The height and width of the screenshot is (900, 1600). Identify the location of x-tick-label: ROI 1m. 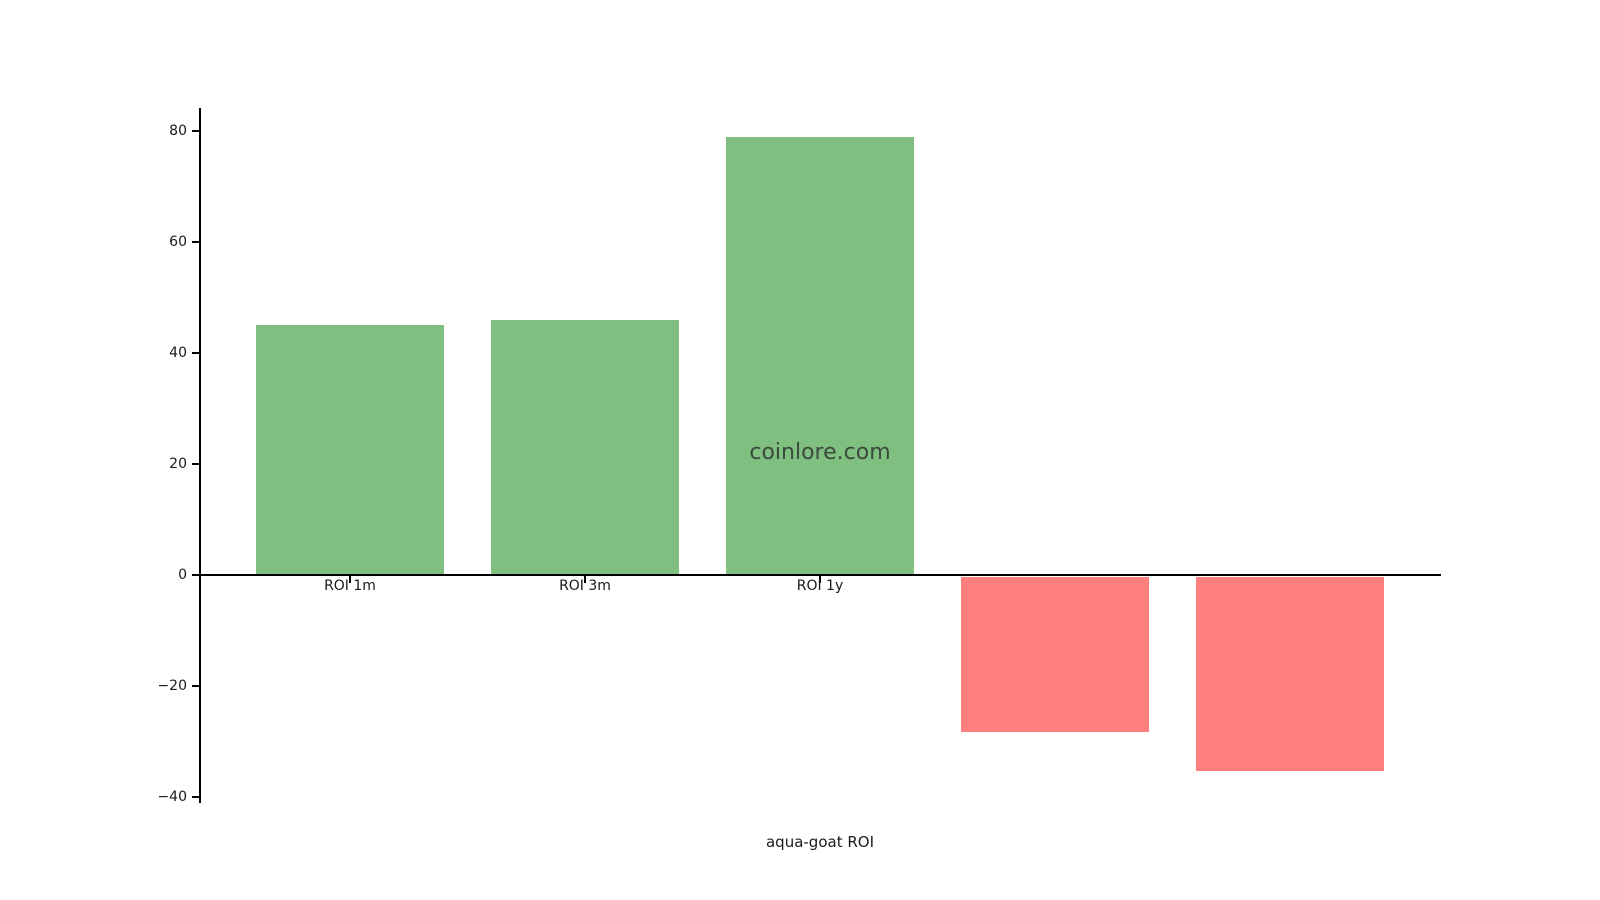
(350, 586).